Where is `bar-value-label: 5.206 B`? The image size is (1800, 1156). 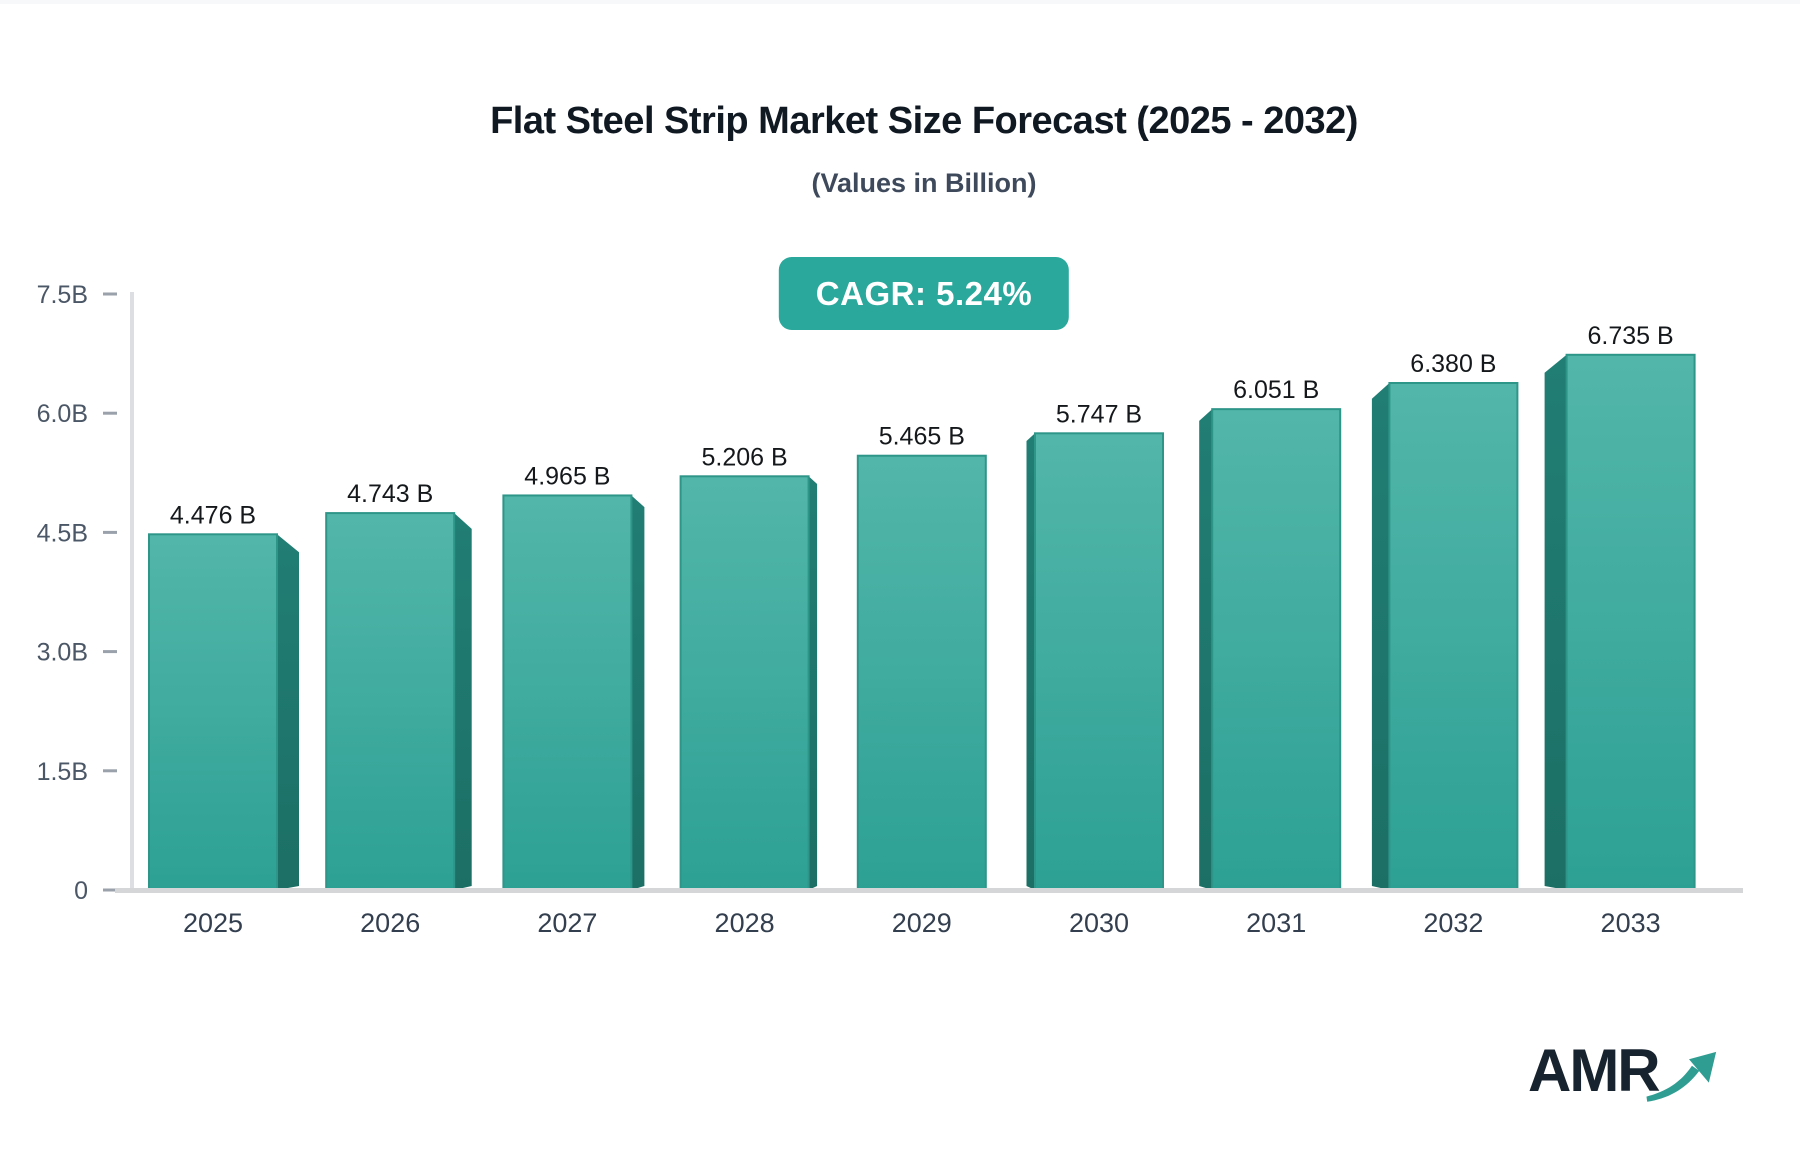
bar-value-label: 5.206 B is located at coordinates (745, 457).